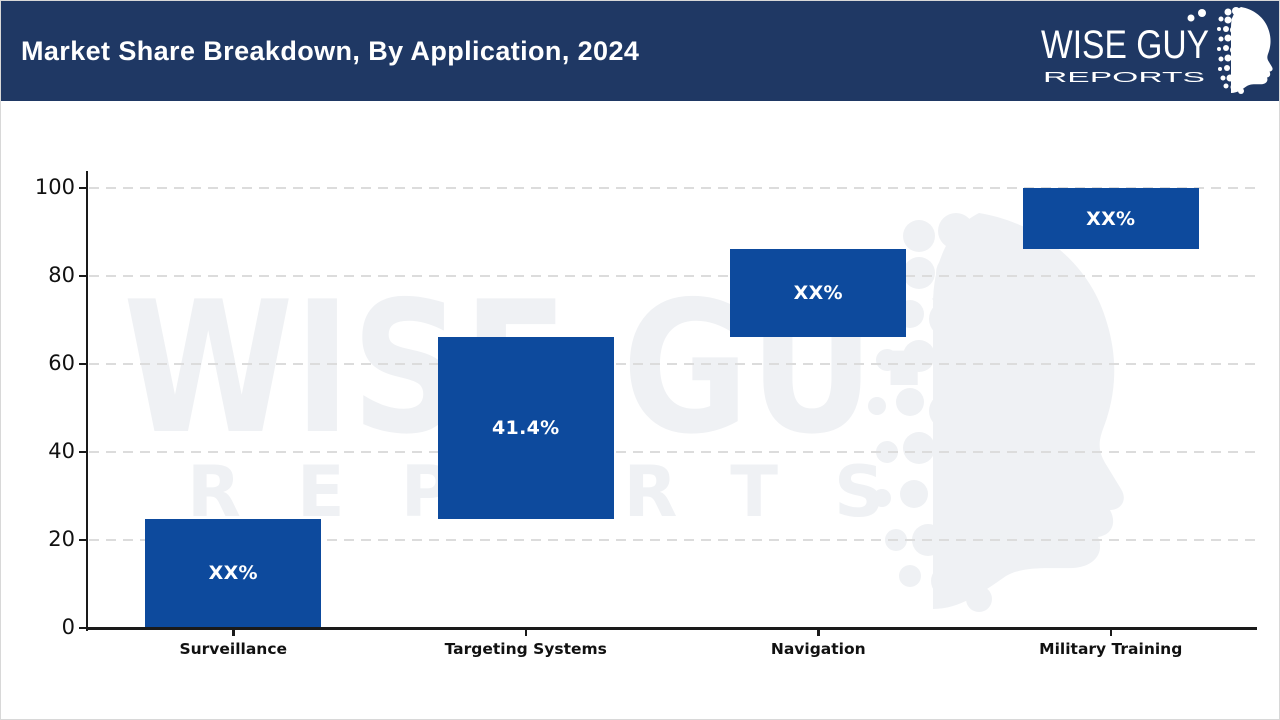  I want to click on bar-value-label: 41.4%, so click(526, 427).